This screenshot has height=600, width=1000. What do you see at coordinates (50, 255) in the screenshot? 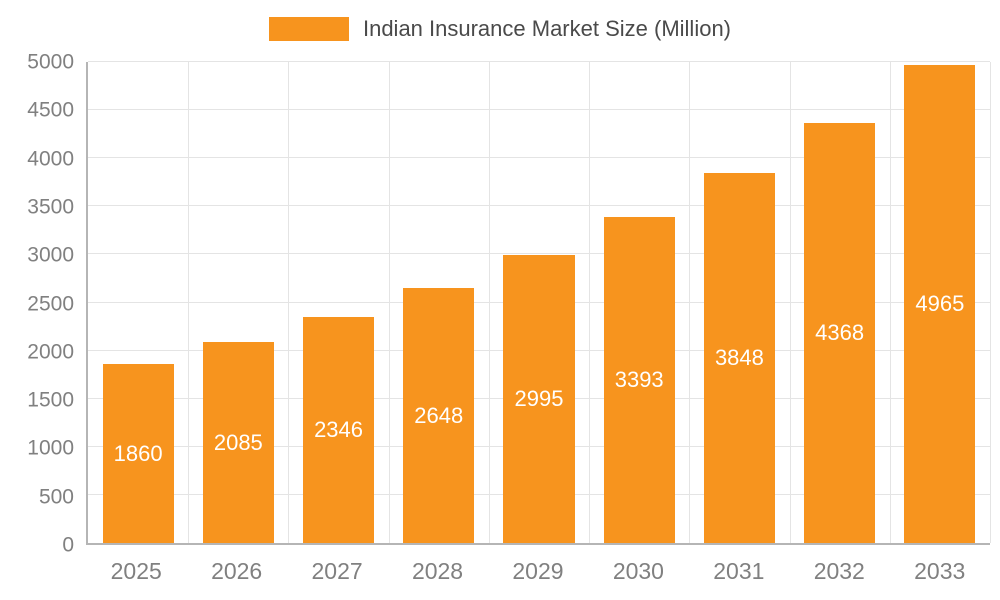
I see `y-axis-tick-label: 3000` at bounding box center [50, 255].